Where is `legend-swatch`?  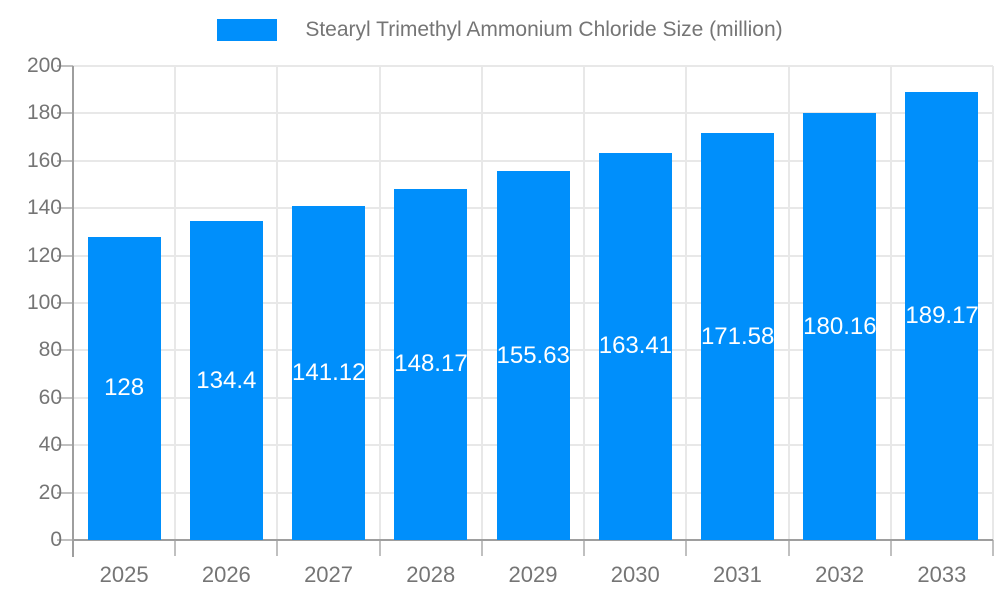 legend-swatch is located at coordinates (247, 30).